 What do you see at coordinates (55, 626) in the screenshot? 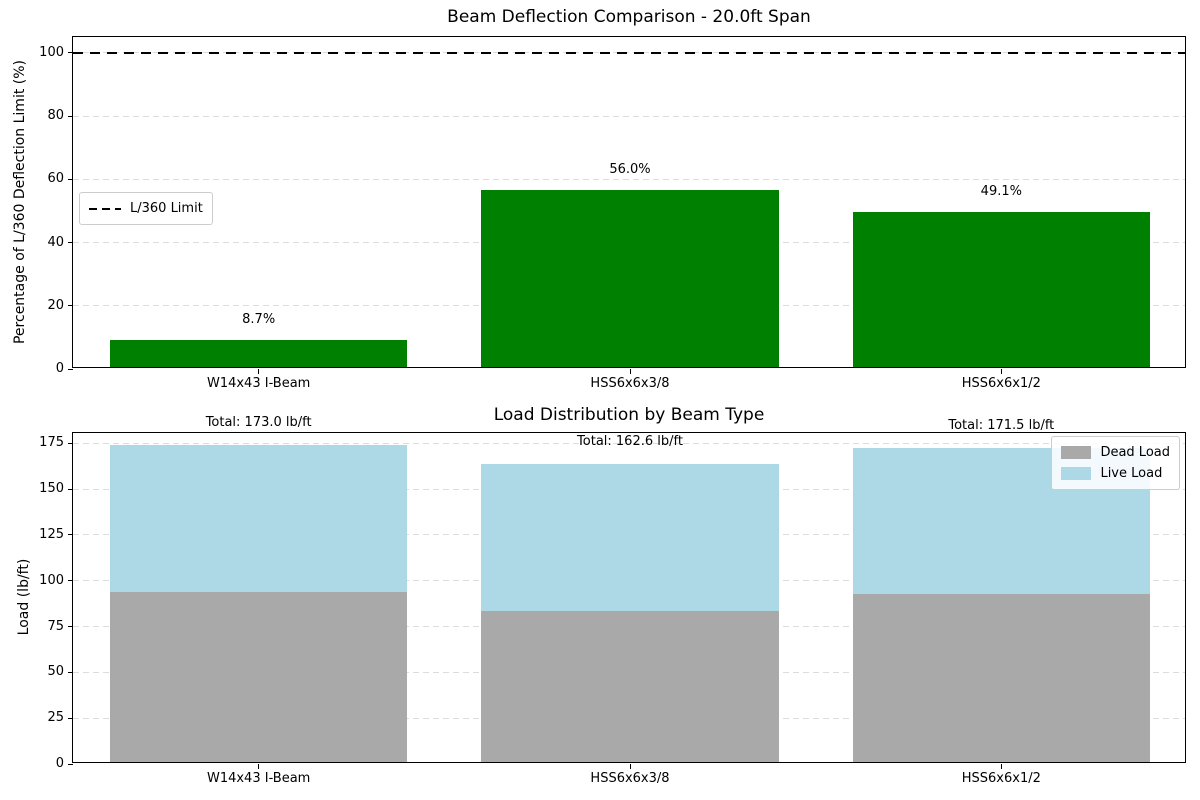
I see `y-tick-label: 75` at bounding box center [55, 626].